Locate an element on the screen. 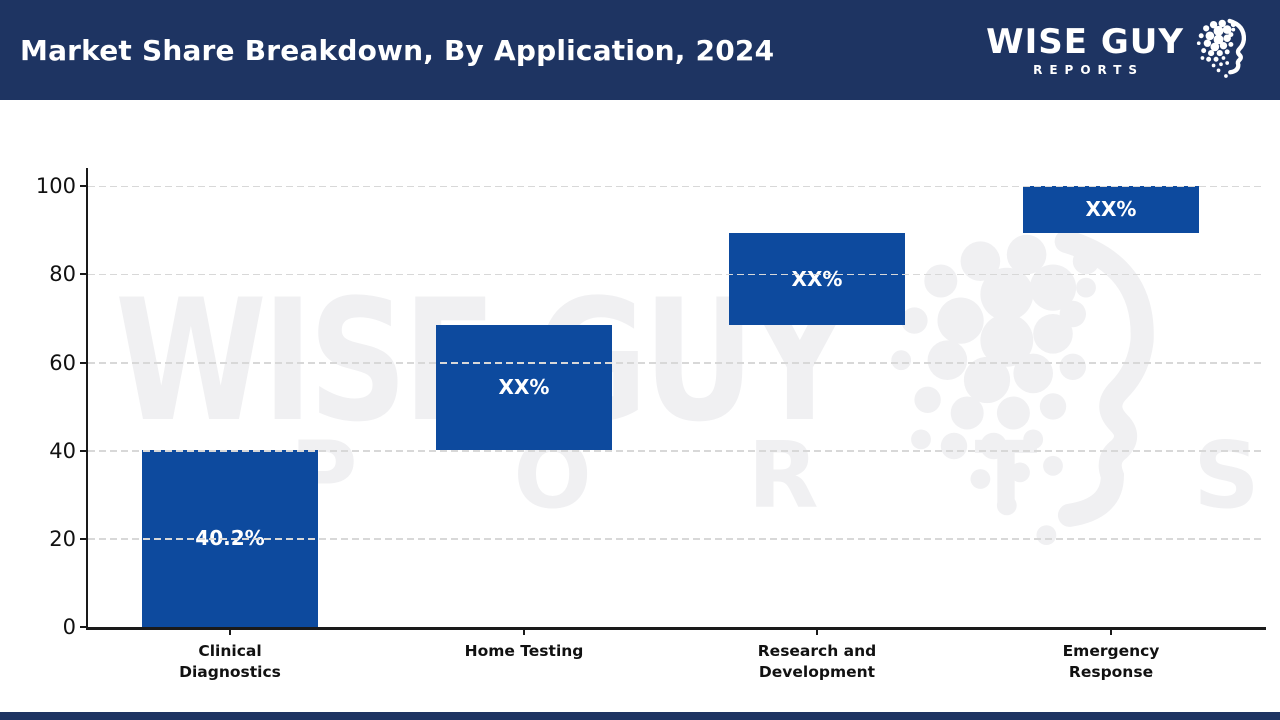  x-category-label-home-testing: Home Testing is located at coordinates (524, 651).